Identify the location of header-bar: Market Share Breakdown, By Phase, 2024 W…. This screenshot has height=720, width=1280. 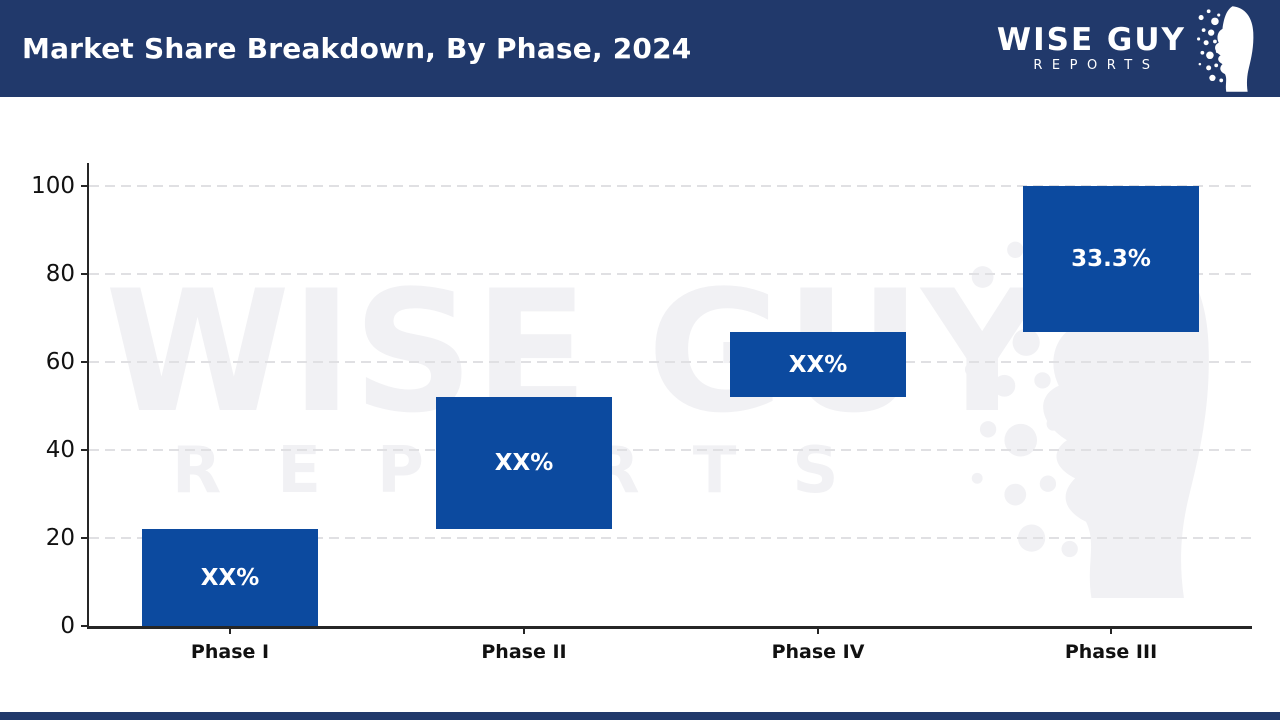
(640, 48).